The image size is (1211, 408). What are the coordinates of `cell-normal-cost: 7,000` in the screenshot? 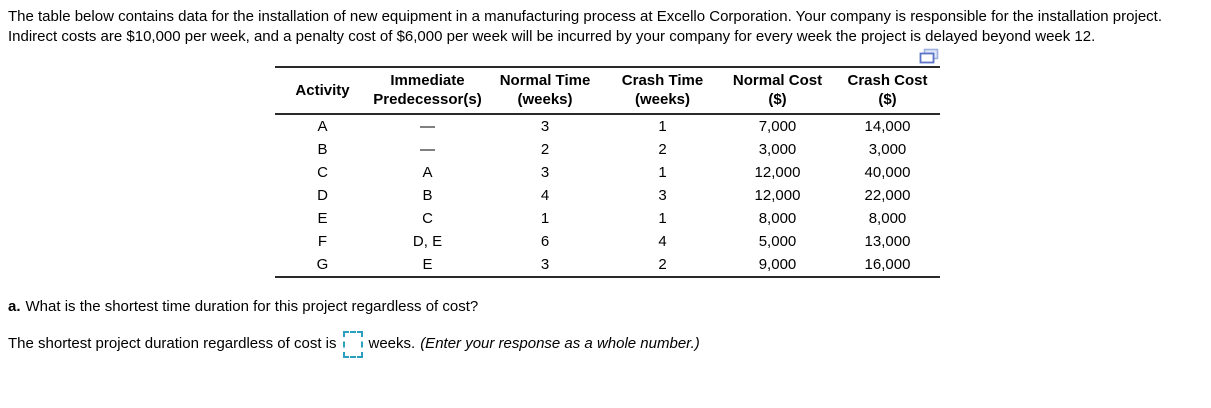 It's located at (777, 126).